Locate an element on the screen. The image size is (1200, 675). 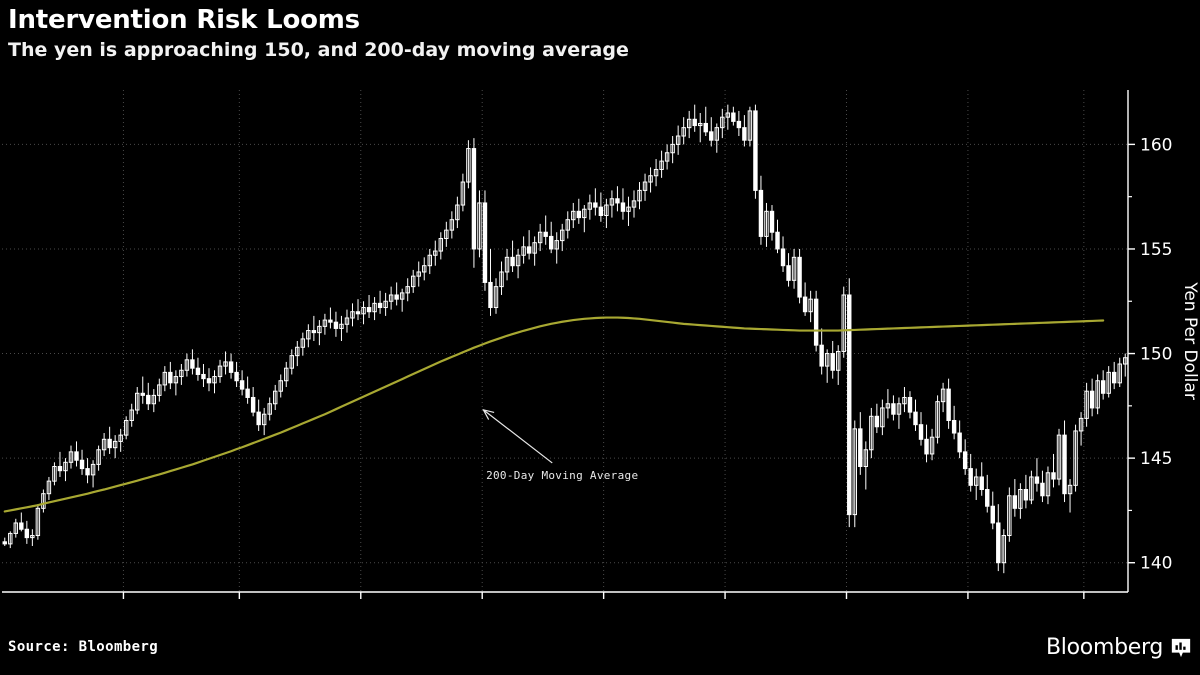
annotation-label: 200-Day Moving Average is located at coordinates (562, 475).